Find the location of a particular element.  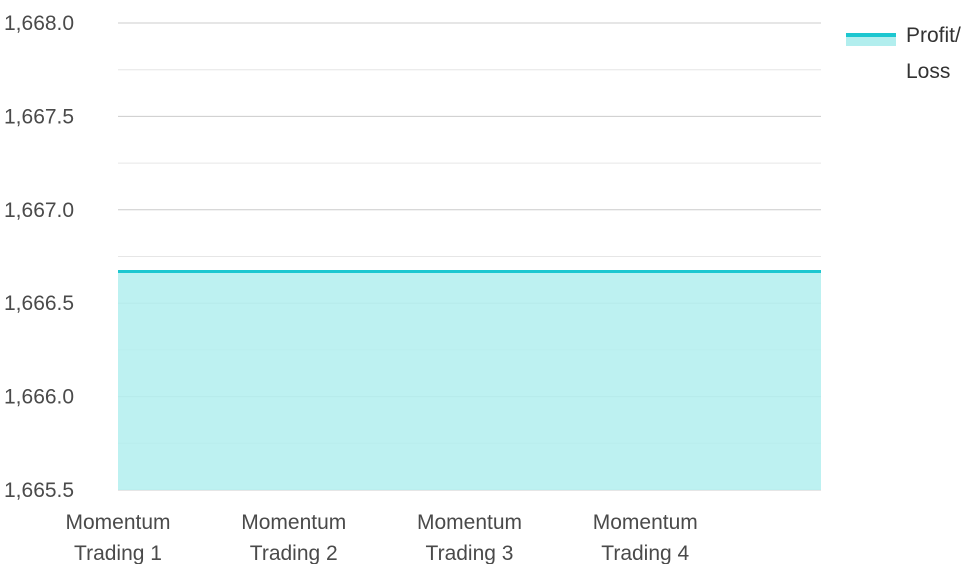

y-tick-label: 1,666.0 is located at coordinates (39, 397).